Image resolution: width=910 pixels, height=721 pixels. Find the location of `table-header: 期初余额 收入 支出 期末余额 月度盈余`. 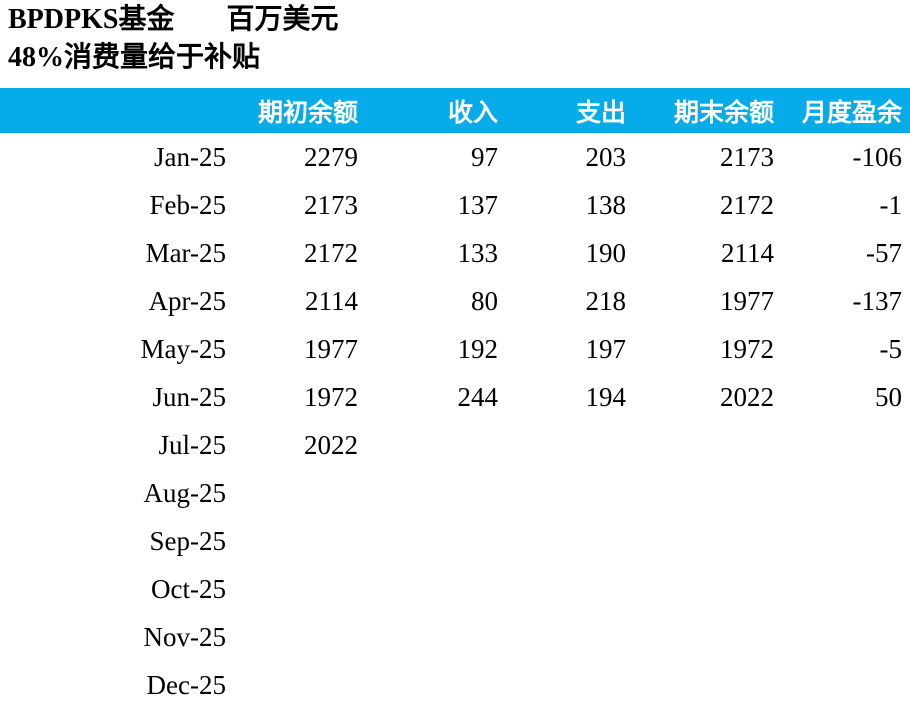

table-header: 期初余额 收入 支出 期末余额 月度盈余 is located at coordinates (455, 110).